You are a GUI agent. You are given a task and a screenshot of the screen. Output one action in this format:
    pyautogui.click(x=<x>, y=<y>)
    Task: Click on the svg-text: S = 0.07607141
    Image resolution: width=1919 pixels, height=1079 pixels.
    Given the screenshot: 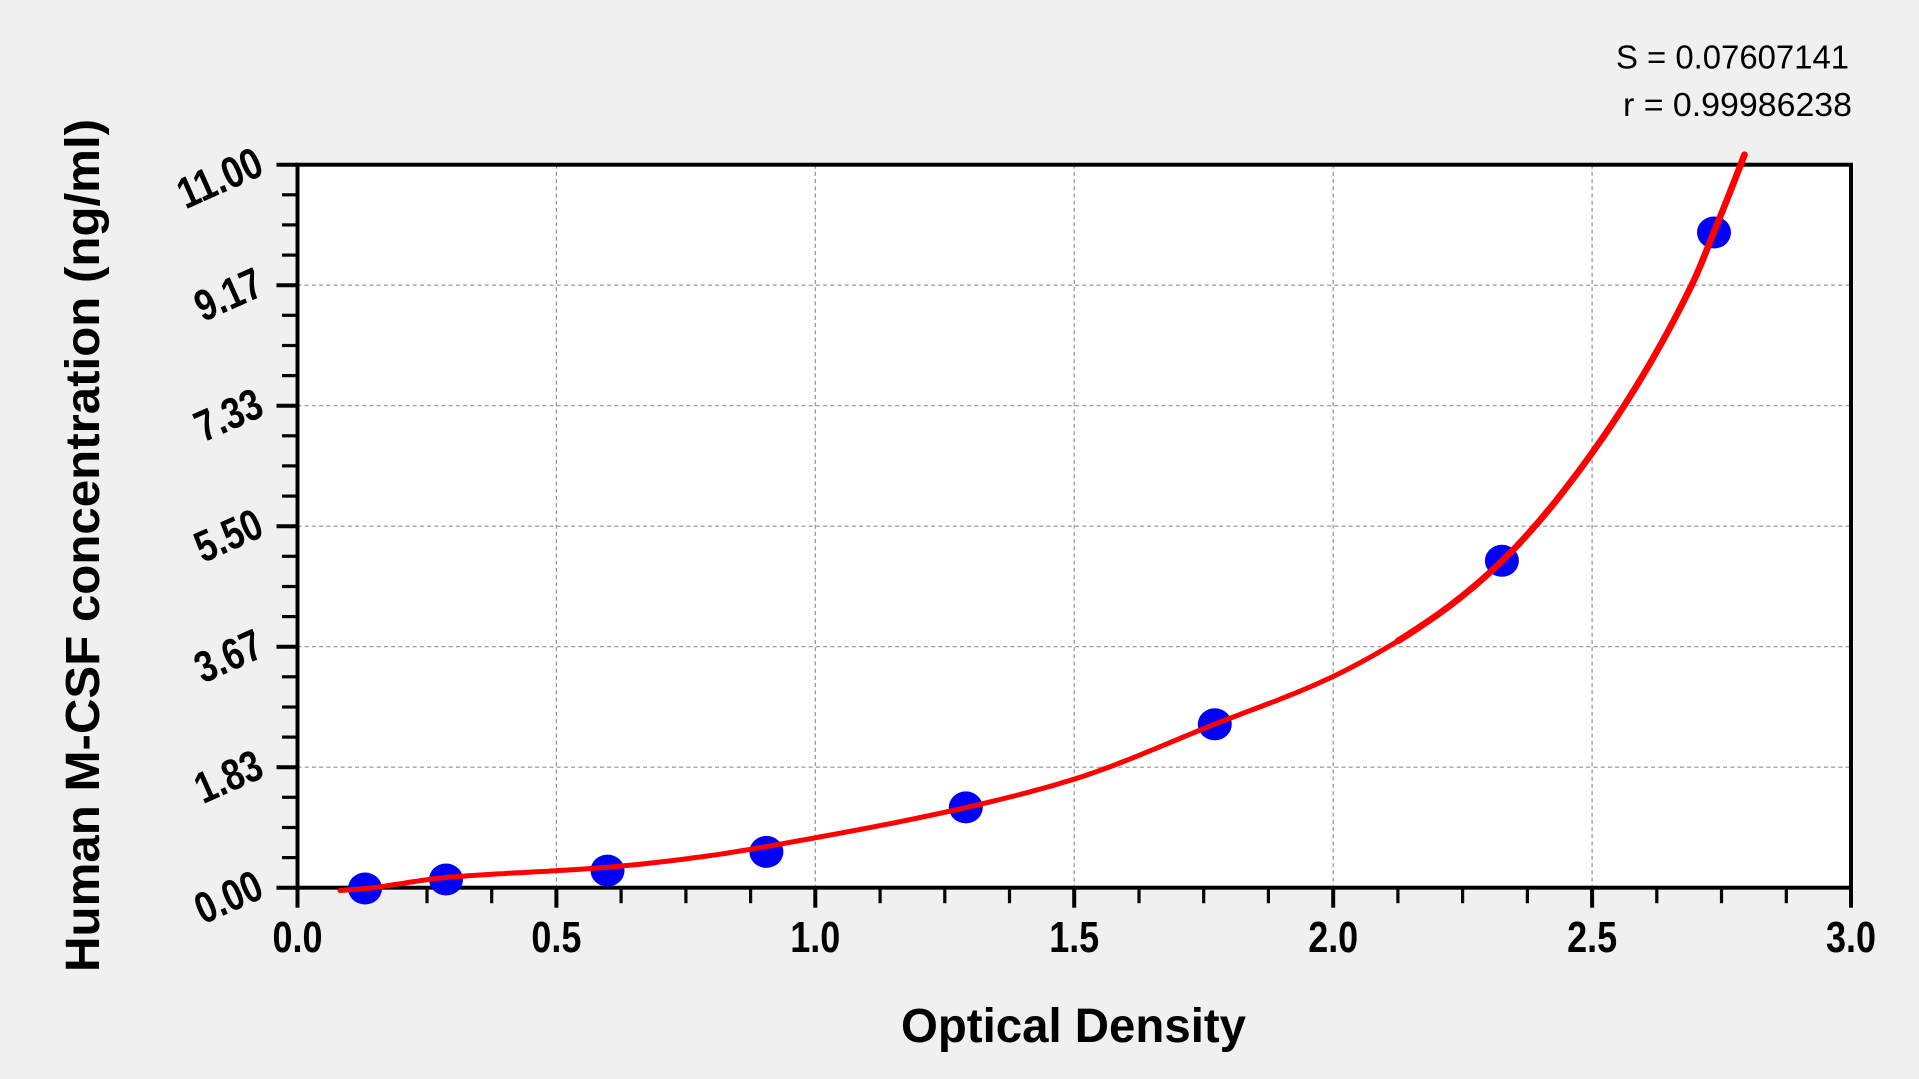 What is the action you would take?
    pyautogui.click(x=1732, y=57)
    